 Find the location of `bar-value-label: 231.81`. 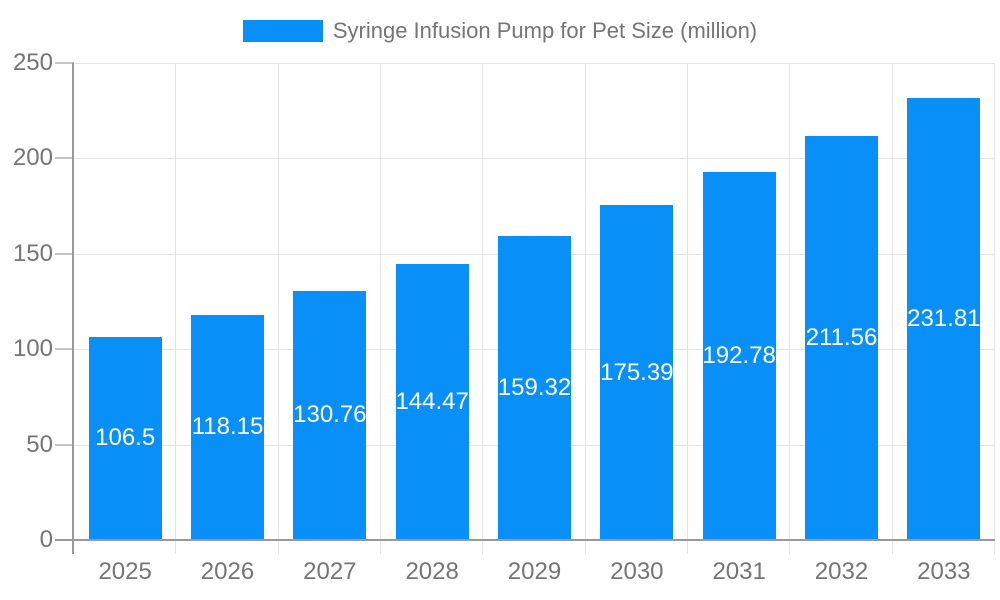

bar-value-label: 231.81 is located at coordinates (944, 318).